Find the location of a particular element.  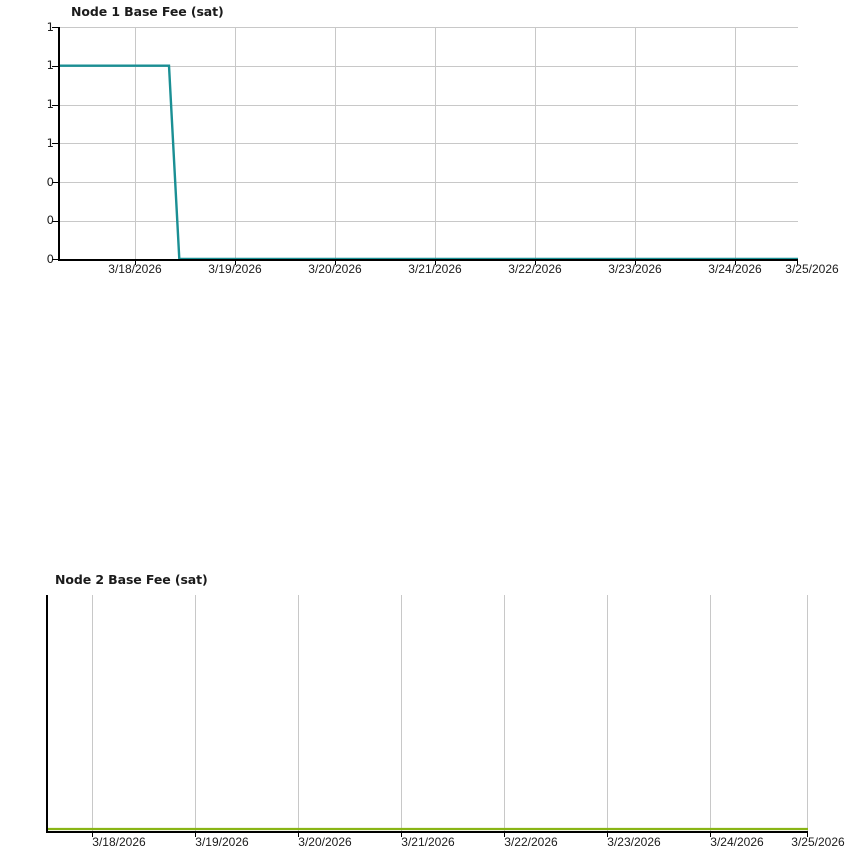

chart-title-node-1: Node 1 Base Fee (sat) is located at coordinates (147, 11).